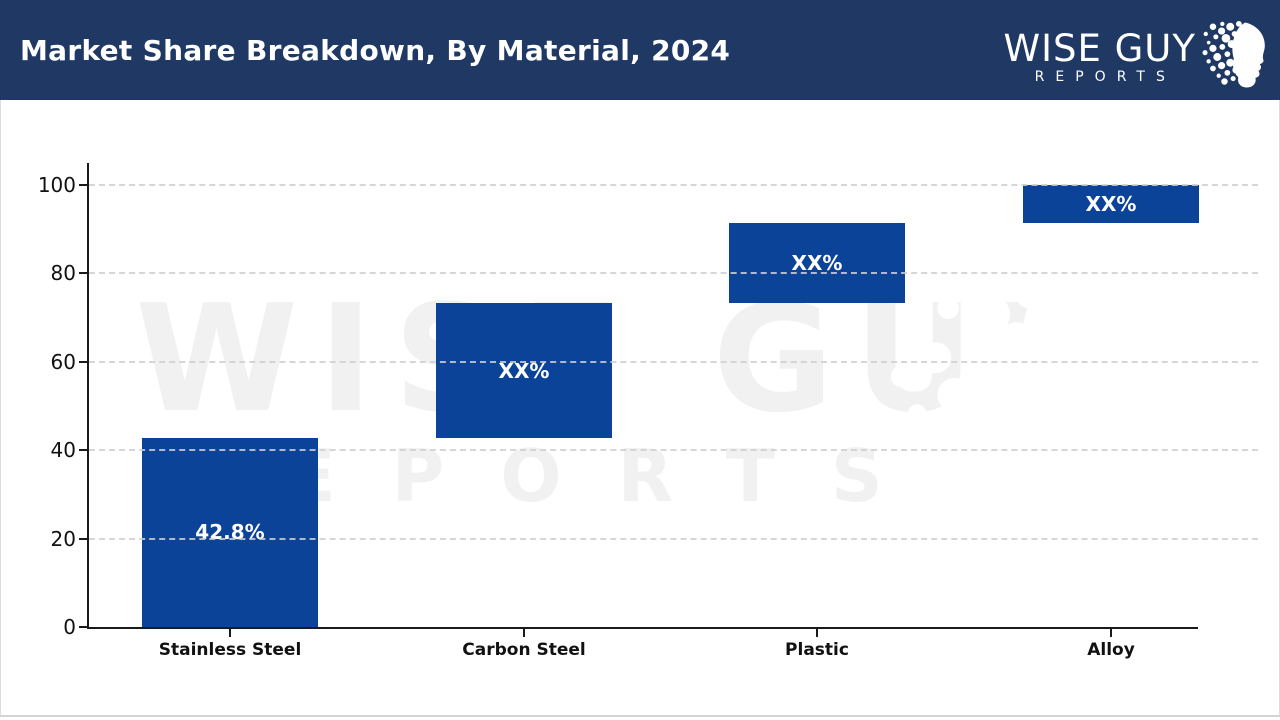 The width and height of the screenshot is (1280, 720). What do you see at coordinates (673, 361) in the screenshot?
I see `gridline-y60` at bounding box center [673, 361].